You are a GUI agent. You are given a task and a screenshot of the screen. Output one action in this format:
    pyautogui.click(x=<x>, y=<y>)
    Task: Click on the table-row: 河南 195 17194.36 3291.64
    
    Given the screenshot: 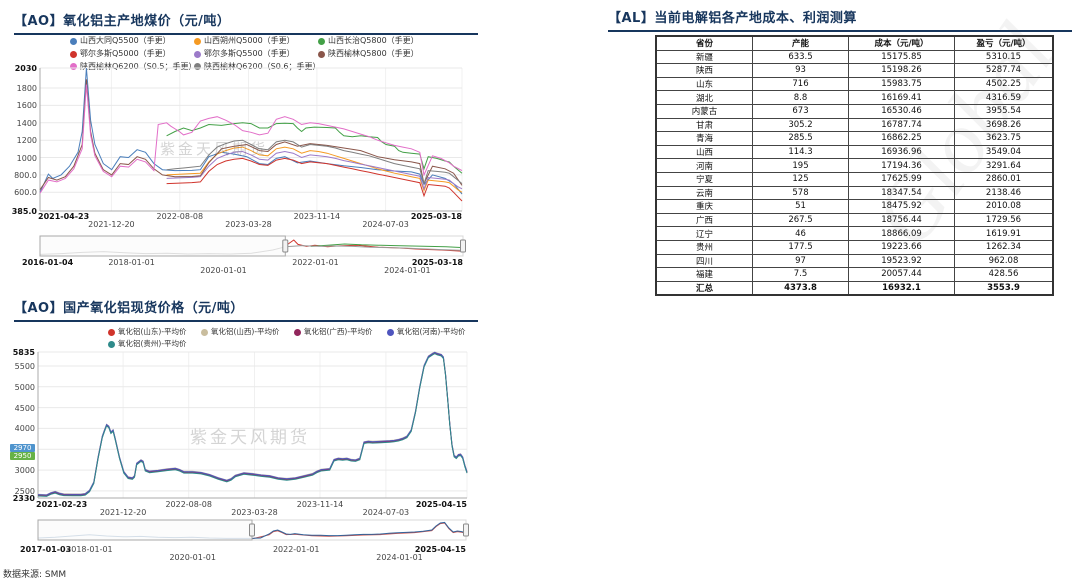 What is the action you would take?
    pyautogui.click(x=854, y=165)
    